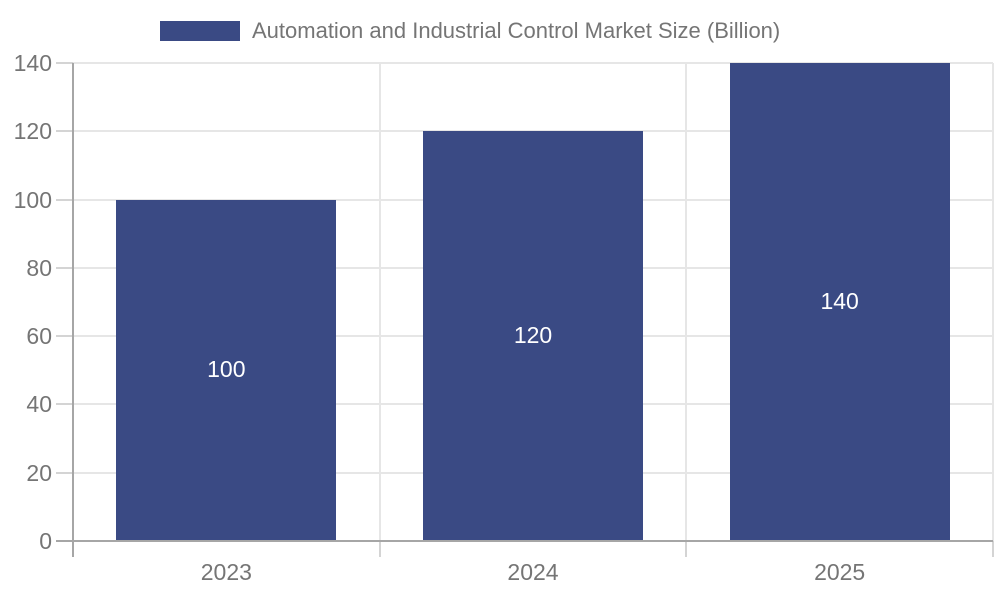  What do you see at coordinates (39, 472) in the screenshot?
I see `y-tick-label: 20` at bounding box center [39, 472].